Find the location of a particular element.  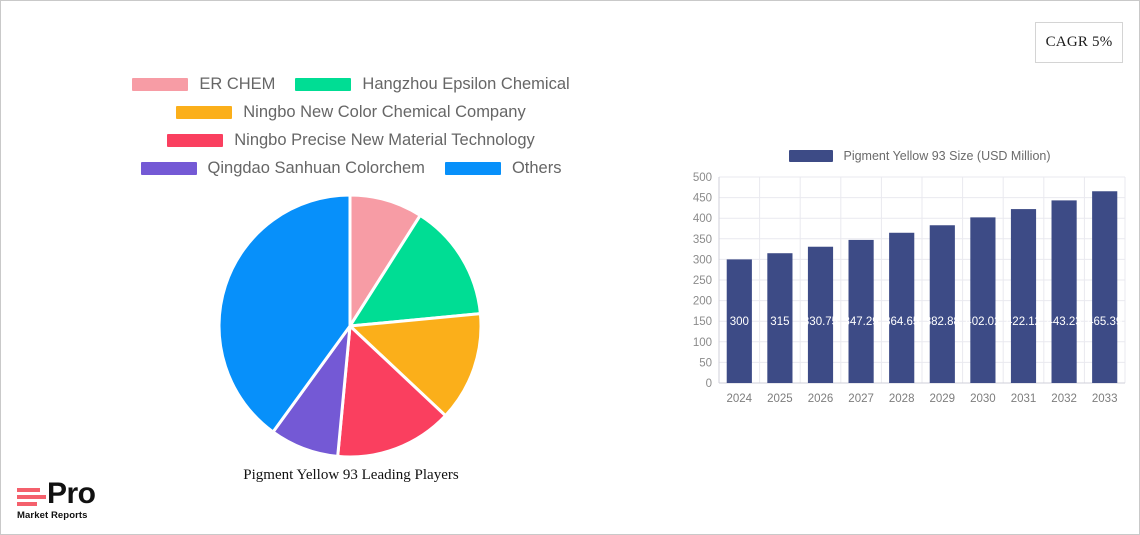

legend-item-hangzhou-epsilon-chemical: Hangzhou Epsilon Chemical is located at coordinates (432, 84).